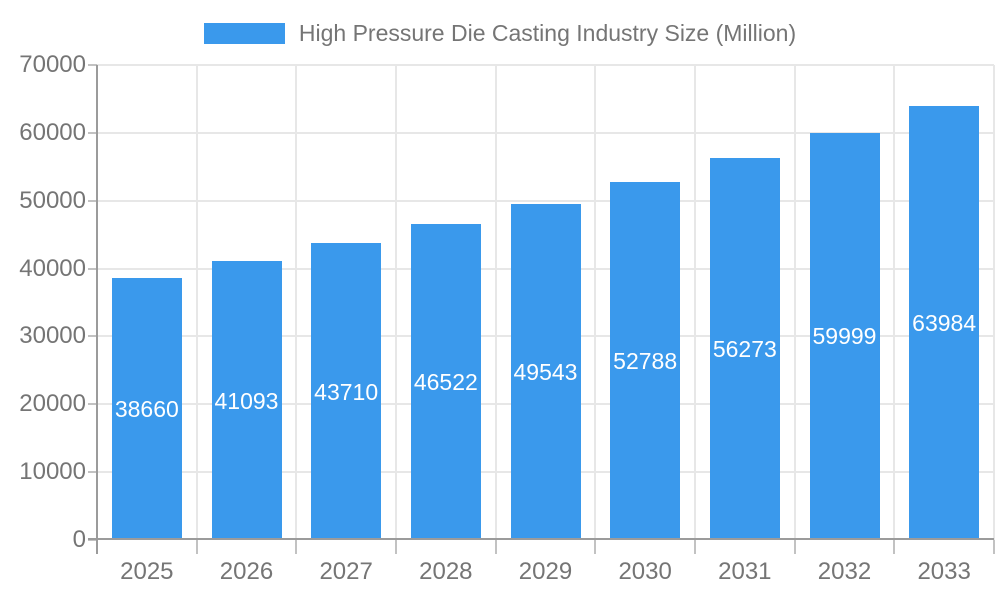 This screenshot has height=600, width=1000. I want to click on bar-value-label: 59999, so click(844, 336).